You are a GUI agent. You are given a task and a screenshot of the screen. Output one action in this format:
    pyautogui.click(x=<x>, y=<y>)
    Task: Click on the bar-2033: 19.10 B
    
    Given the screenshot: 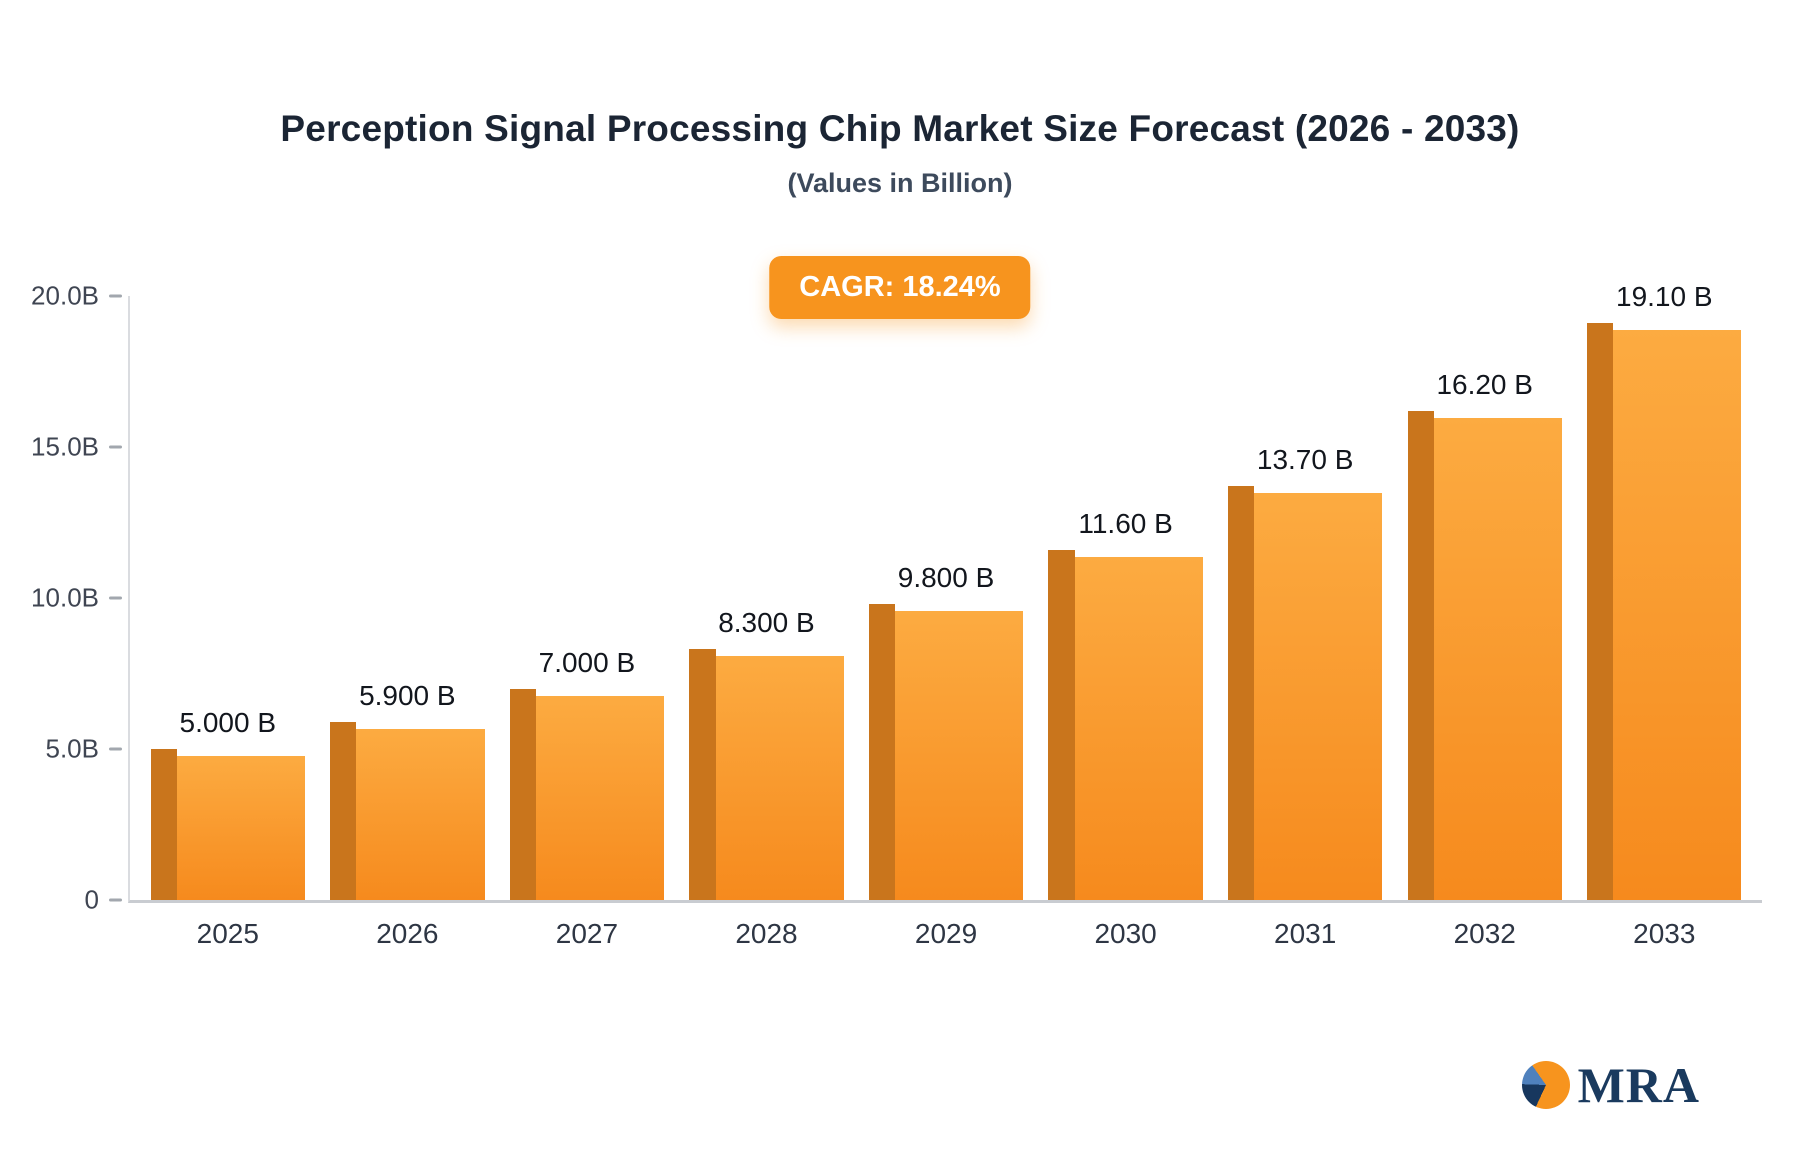 What is the action you would take?
    pyautogui.click(x=1664, y=590)
    